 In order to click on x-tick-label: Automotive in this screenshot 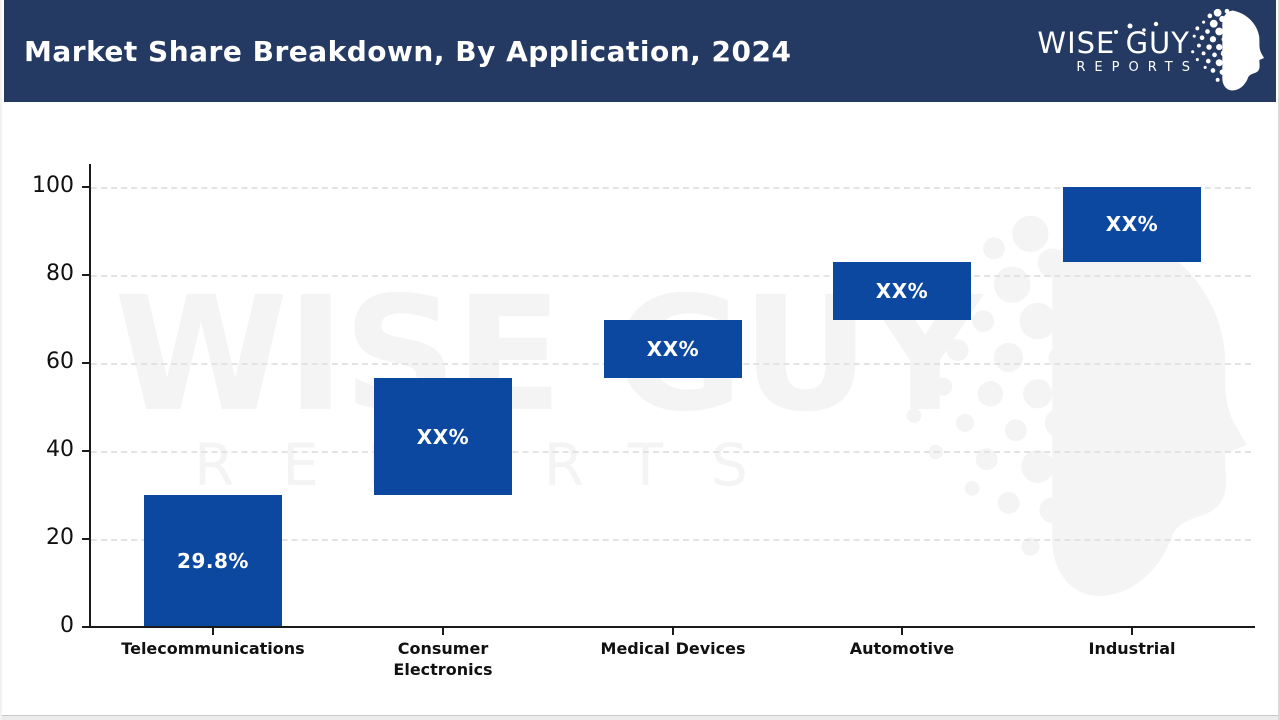, I will do `click(902, 648)`.